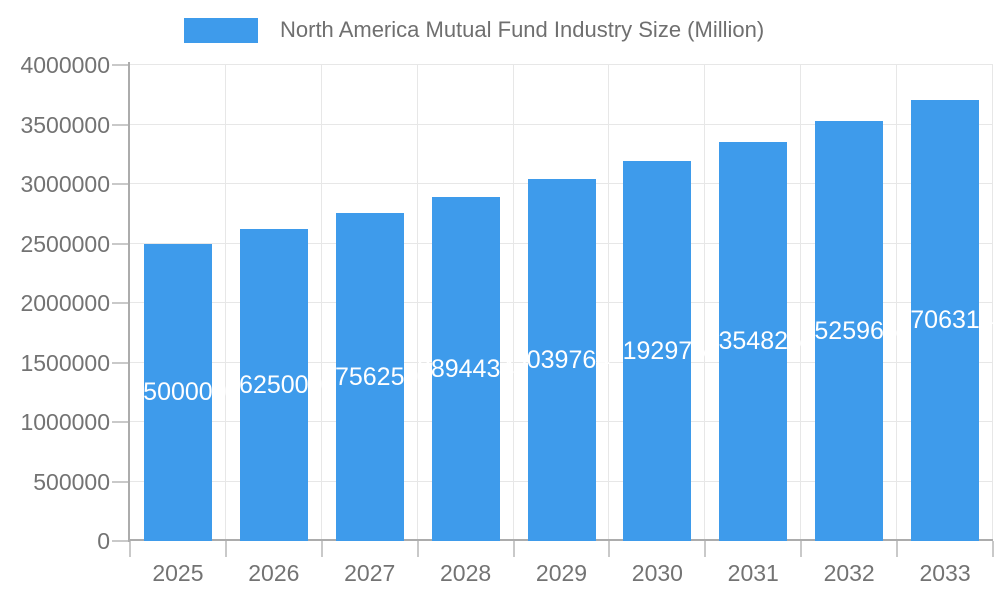 Image resolution: width=1000 pixels, height=600 pixels. What do you see at coordinates (177, 392) in the screenshot?
I see `bar-2025` at bounding box center [177, 392].